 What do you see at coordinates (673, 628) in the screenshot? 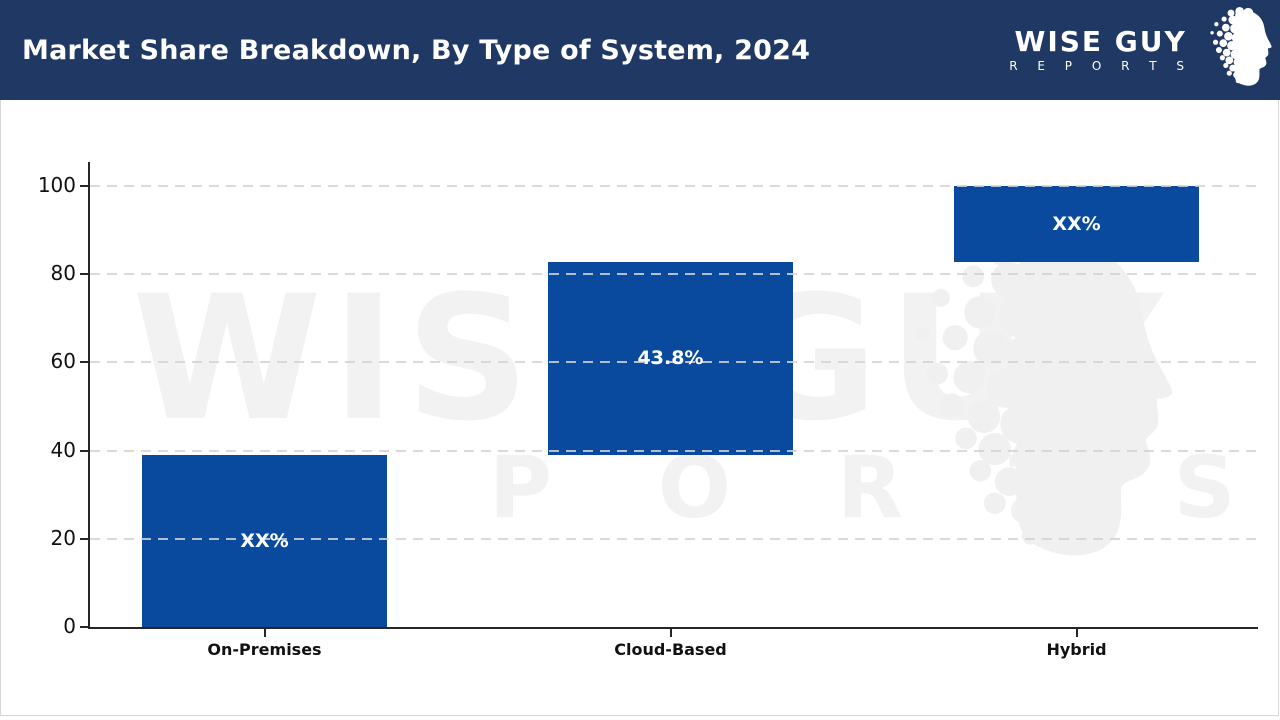
I see `x-axis-line` at bounding box center [673, 628].